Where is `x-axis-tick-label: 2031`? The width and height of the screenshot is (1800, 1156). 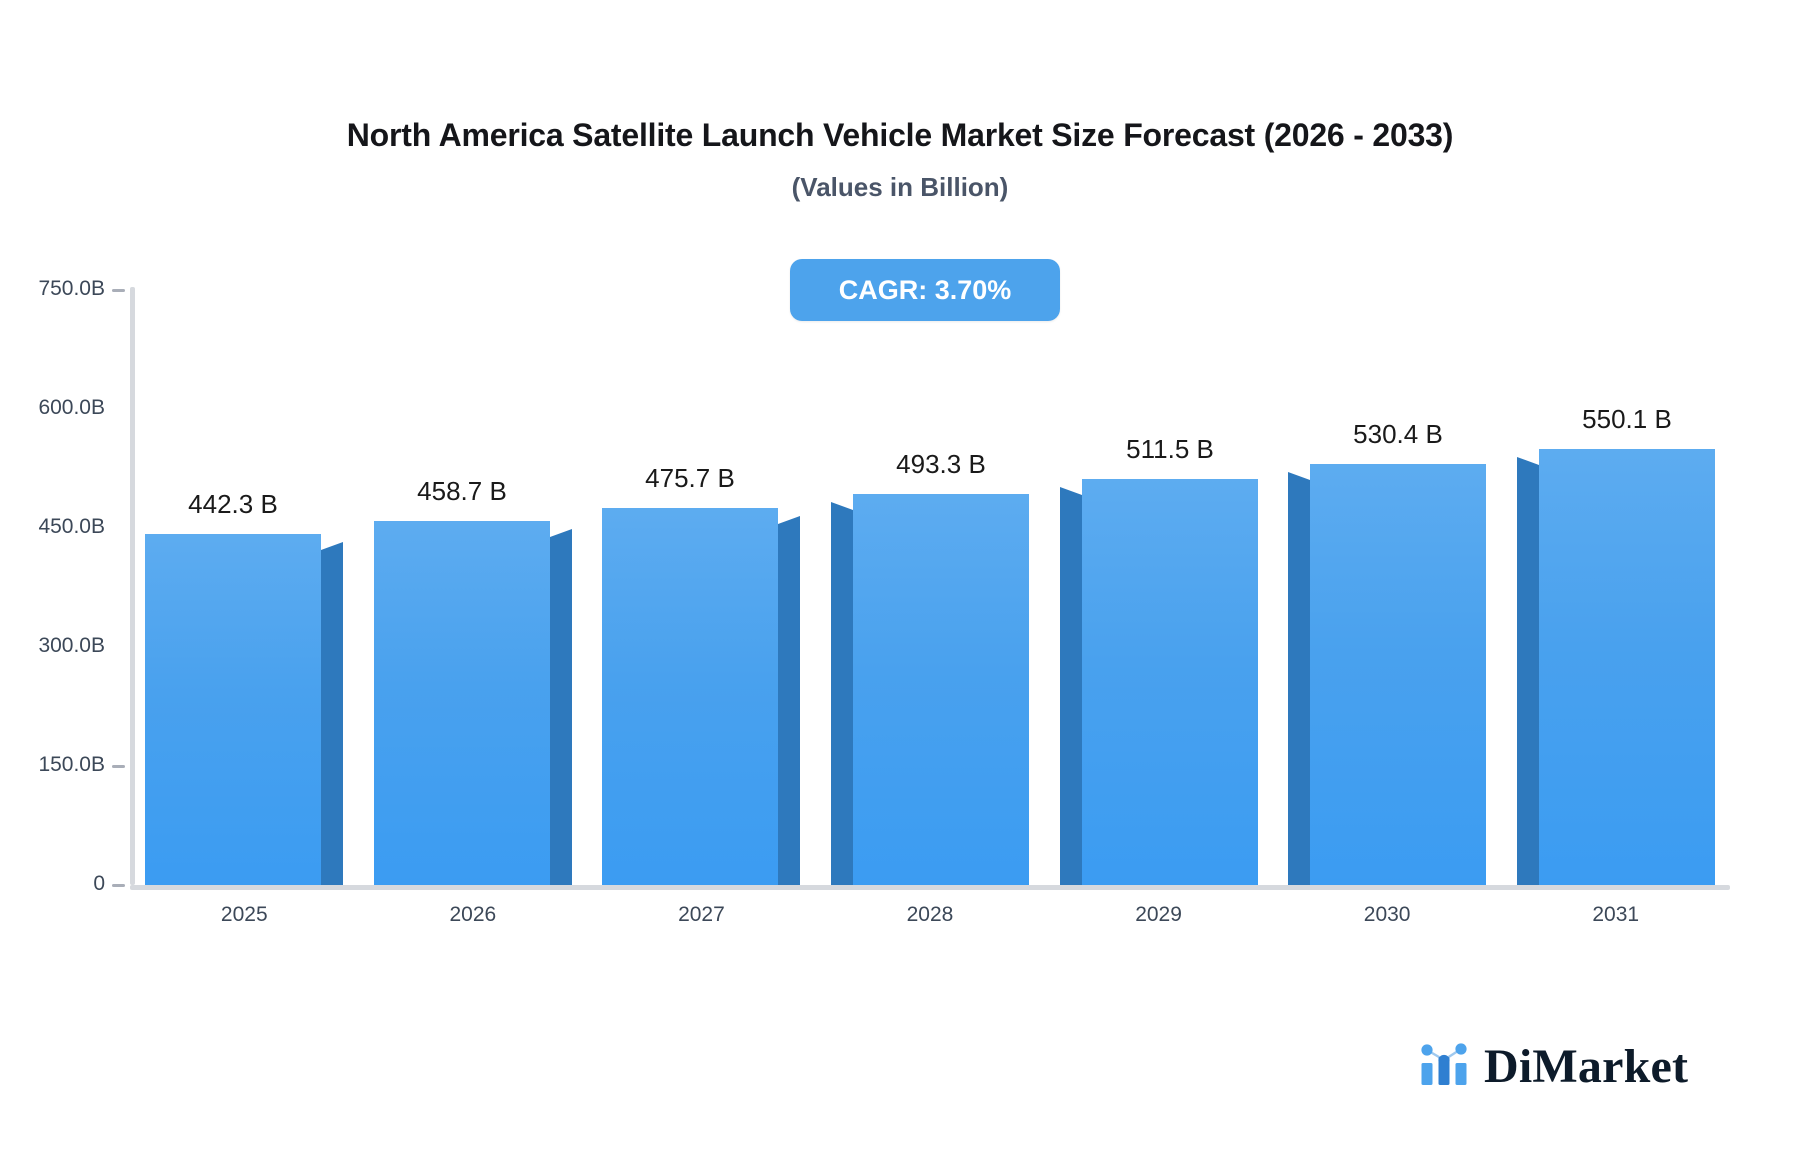
x-axis-tick-label: 2031 is located at coordinates (1616, 914).